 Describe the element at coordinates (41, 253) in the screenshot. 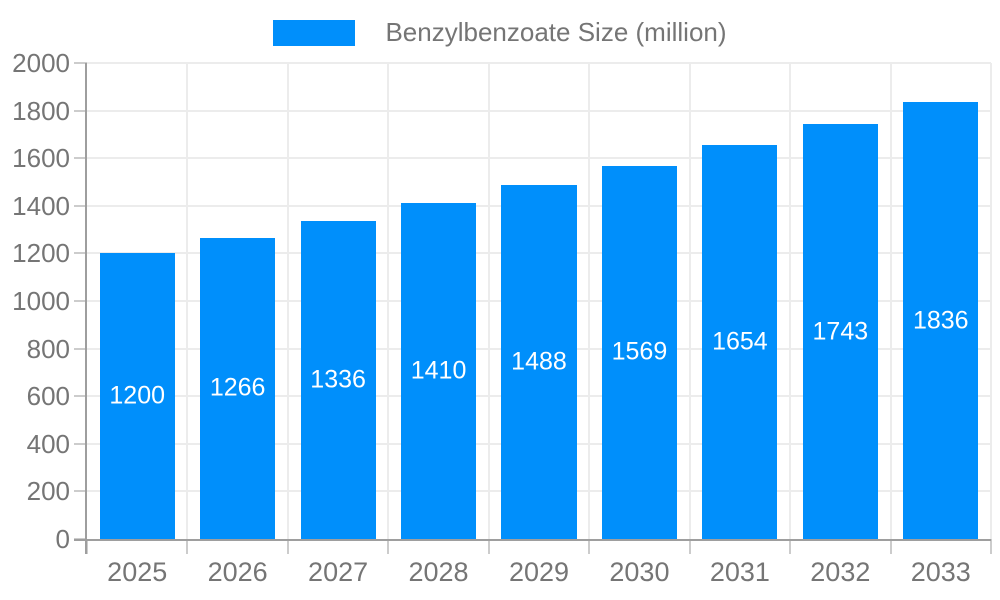

I see `y-axis-label: 1200` at that location.